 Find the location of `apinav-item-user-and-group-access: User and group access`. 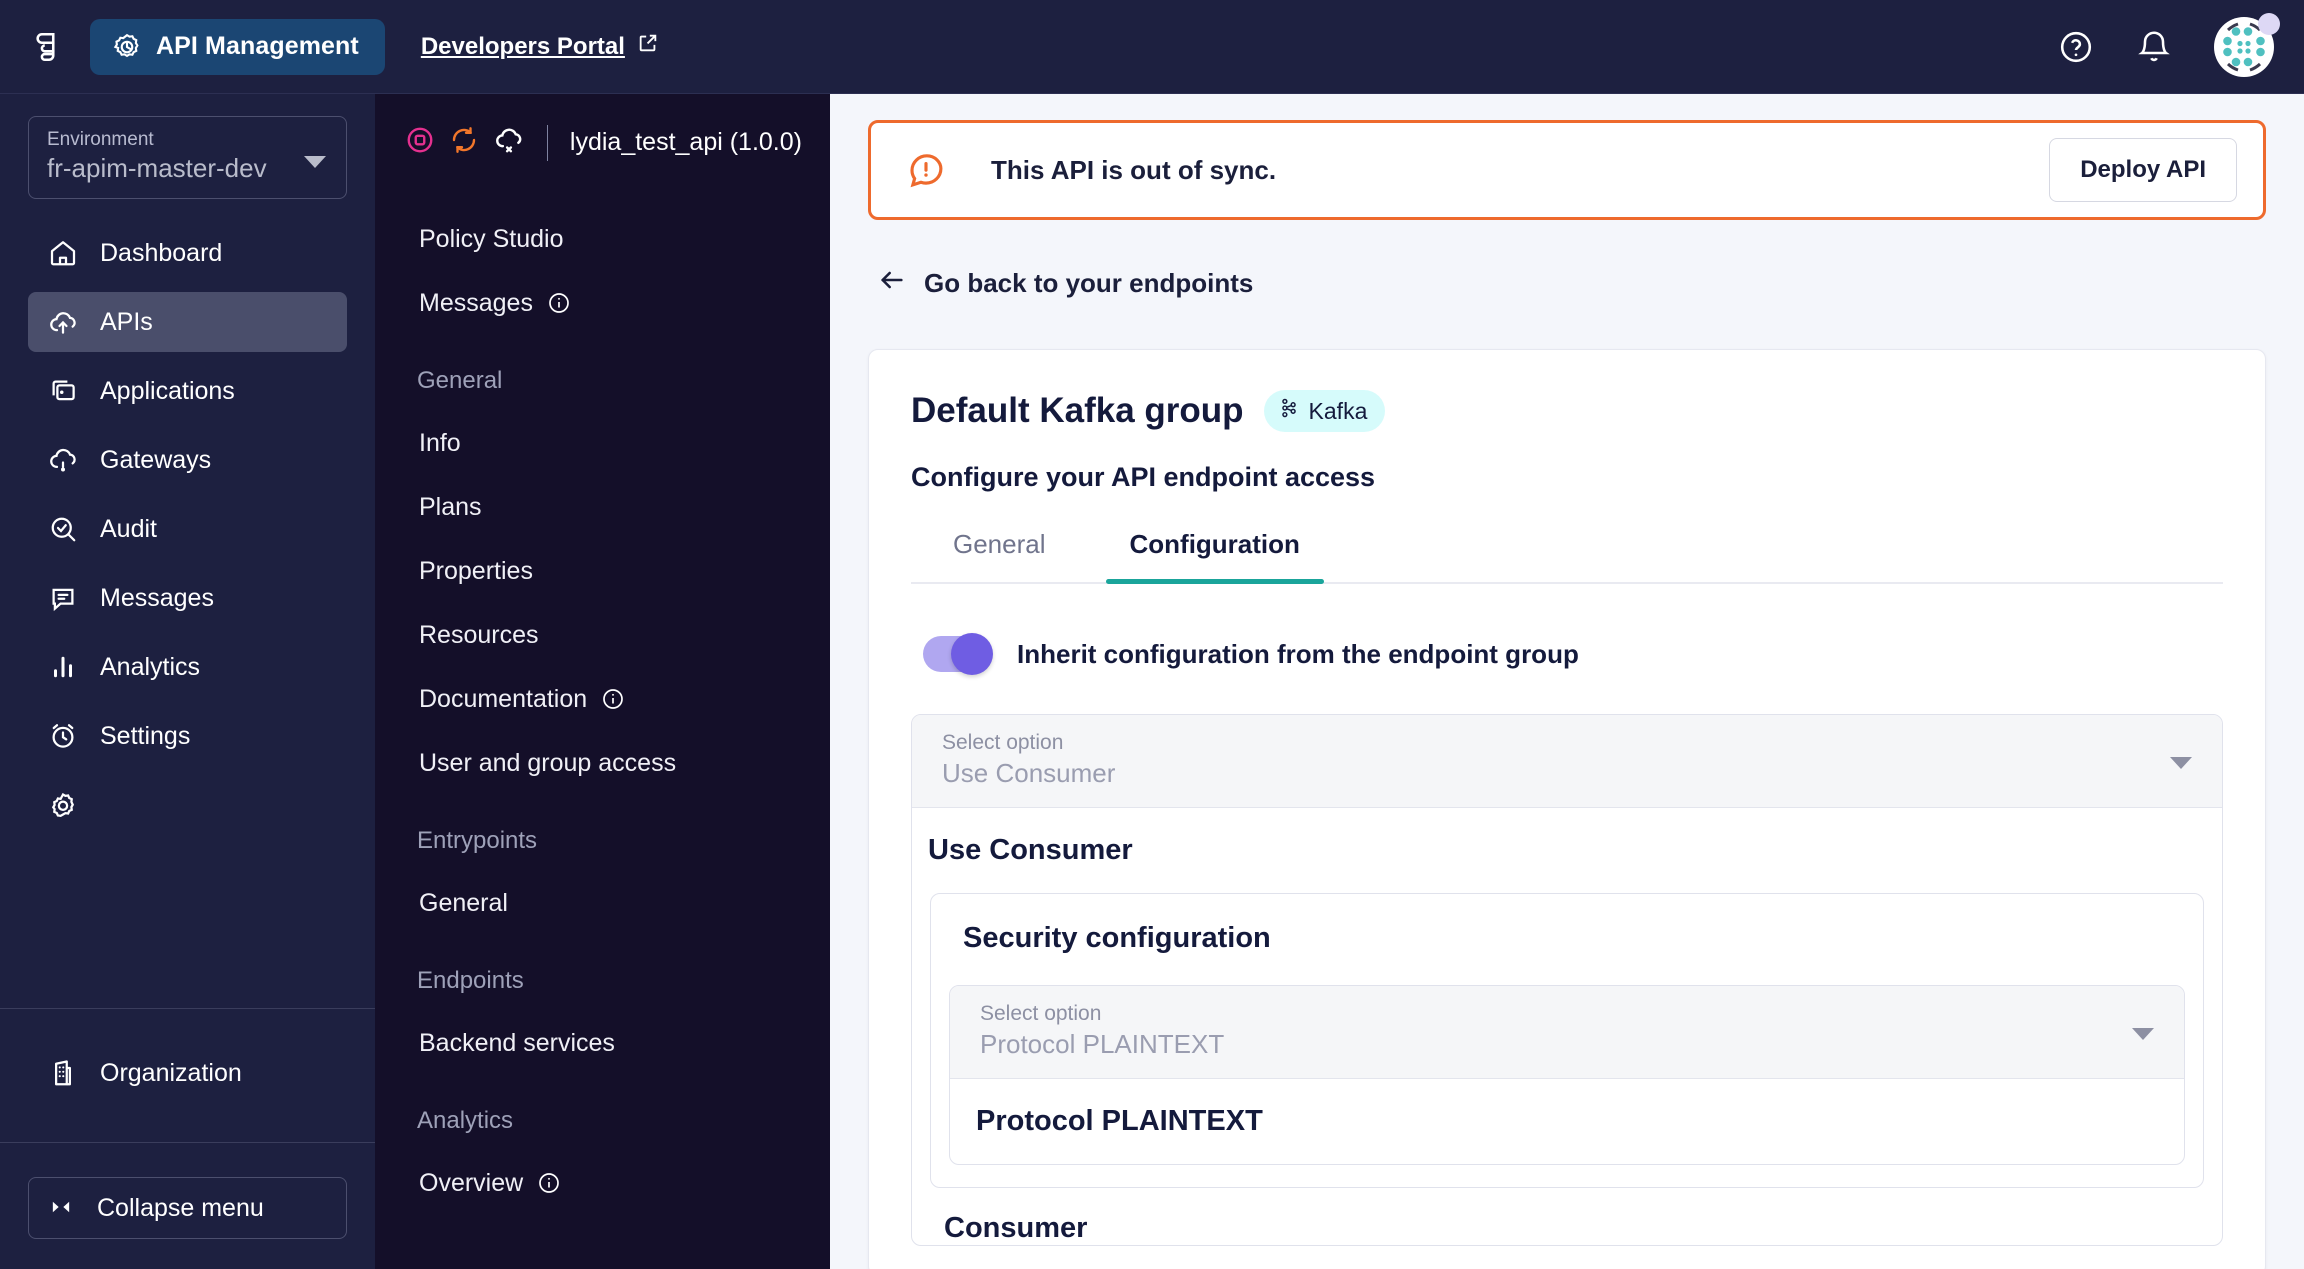

apinav-item-user-and-group-access: User and group access is located at coordinates (602, 763).